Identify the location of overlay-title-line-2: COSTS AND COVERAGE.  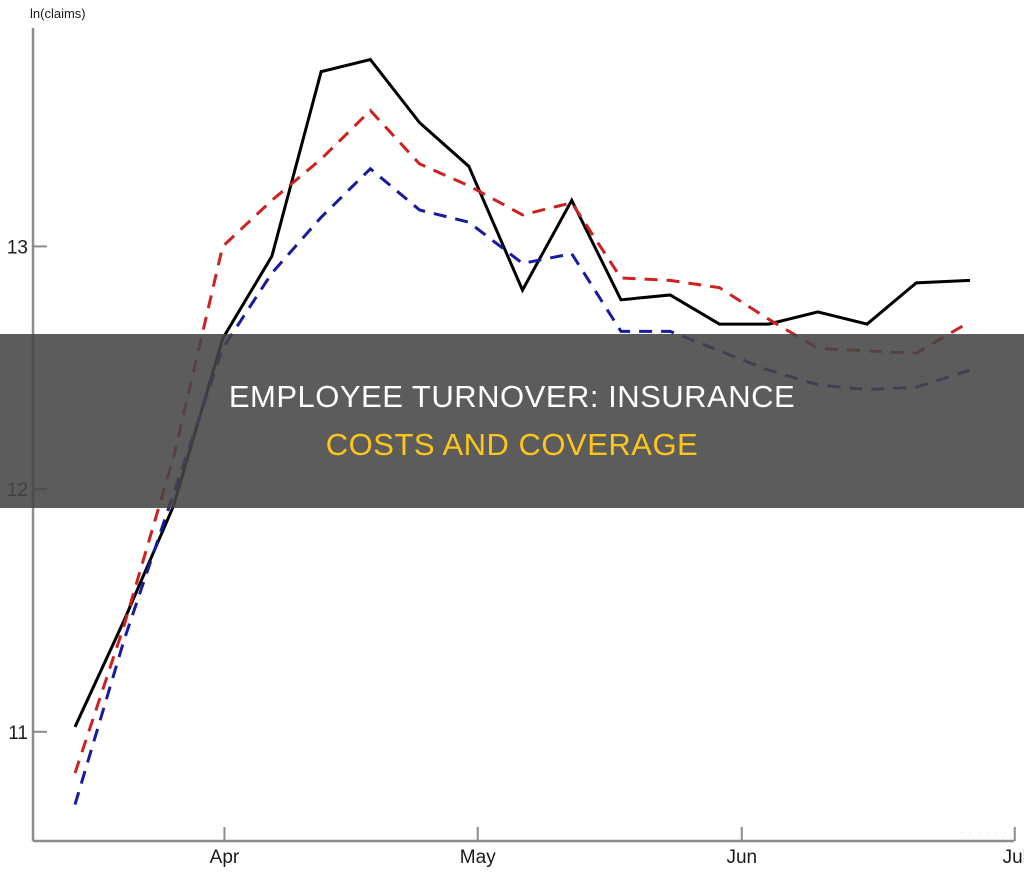
(512, 444).